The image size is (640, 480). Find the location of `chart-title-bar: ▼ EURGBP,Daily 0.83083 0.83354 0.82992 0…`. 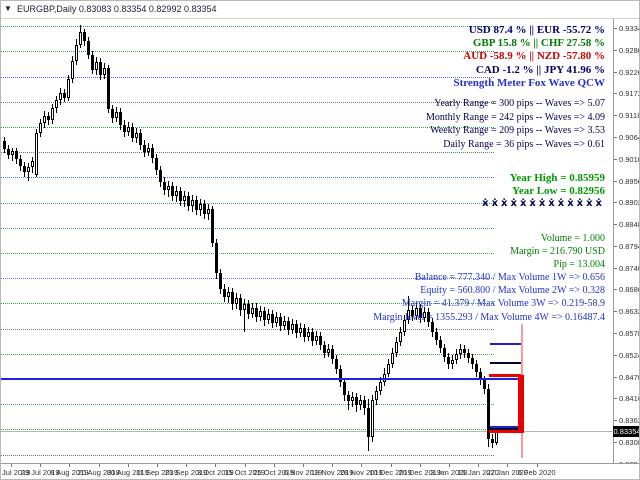

chart-title-bar: ▼ EURGBP,Daily 0.83083 0.83354 0.82992 0… is located at coordinates (320, 10).